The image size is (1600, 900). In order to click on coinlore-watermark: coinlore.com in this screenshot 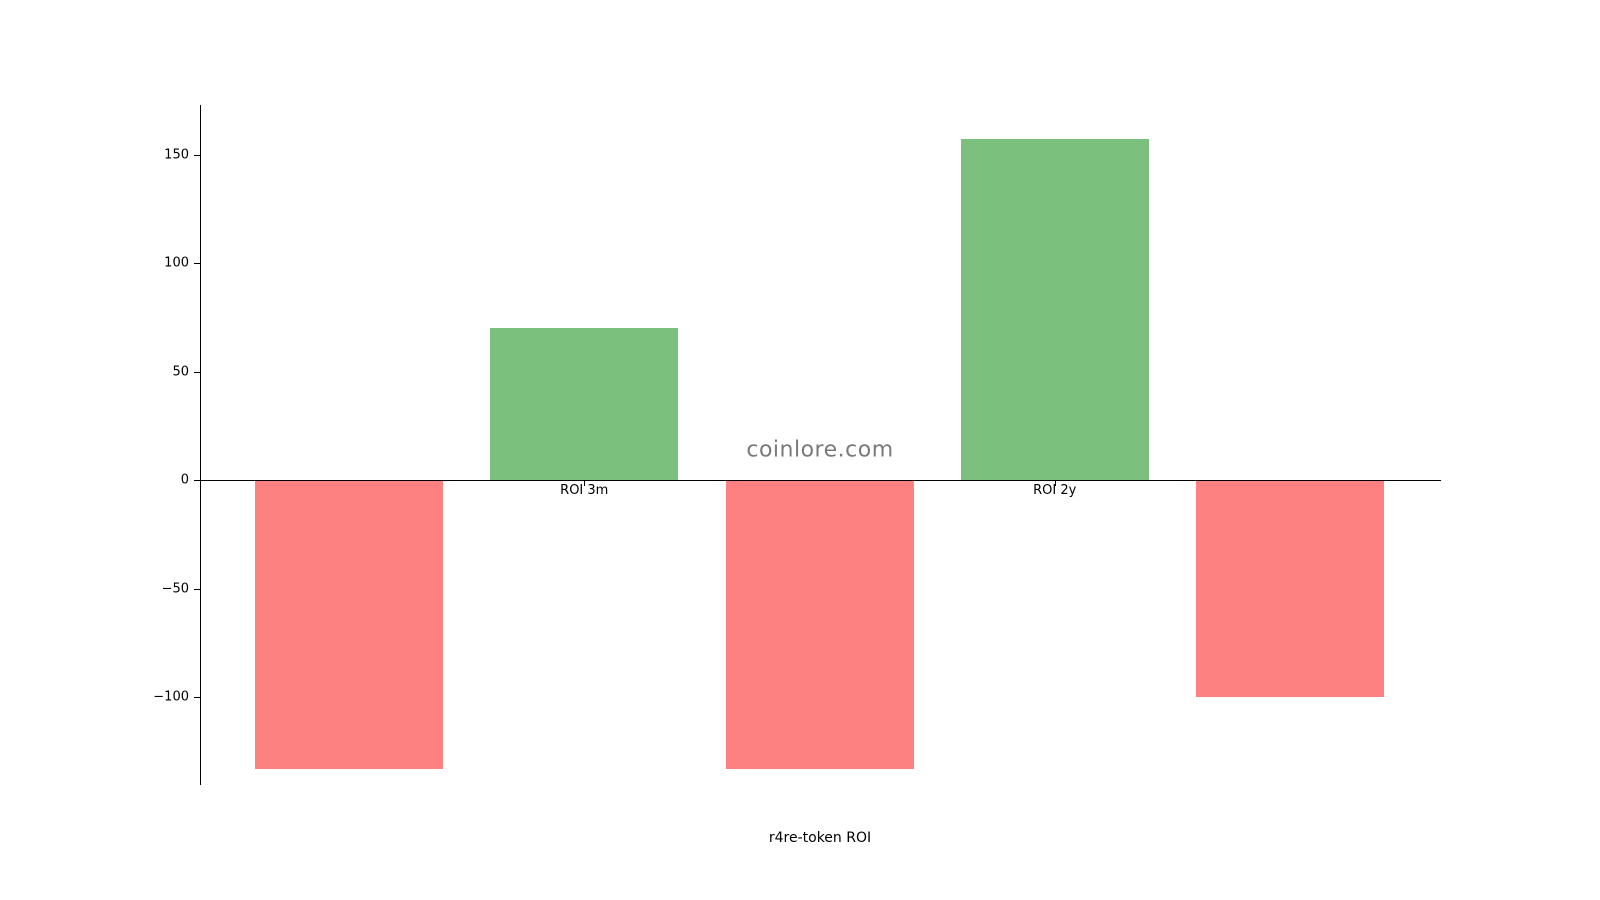, I will do `click(820, 450)`.